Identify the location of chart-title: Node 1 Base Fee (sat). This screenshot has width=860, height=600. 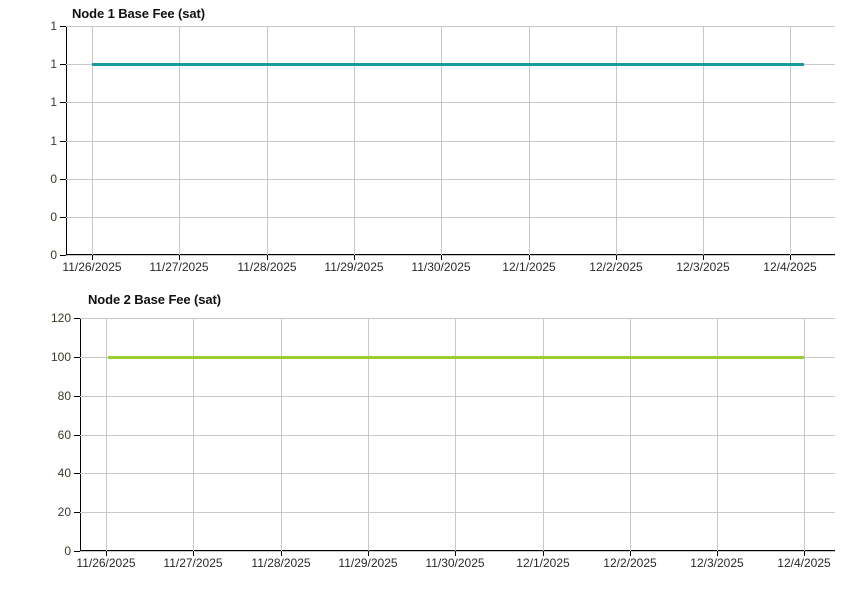
(139, 13).